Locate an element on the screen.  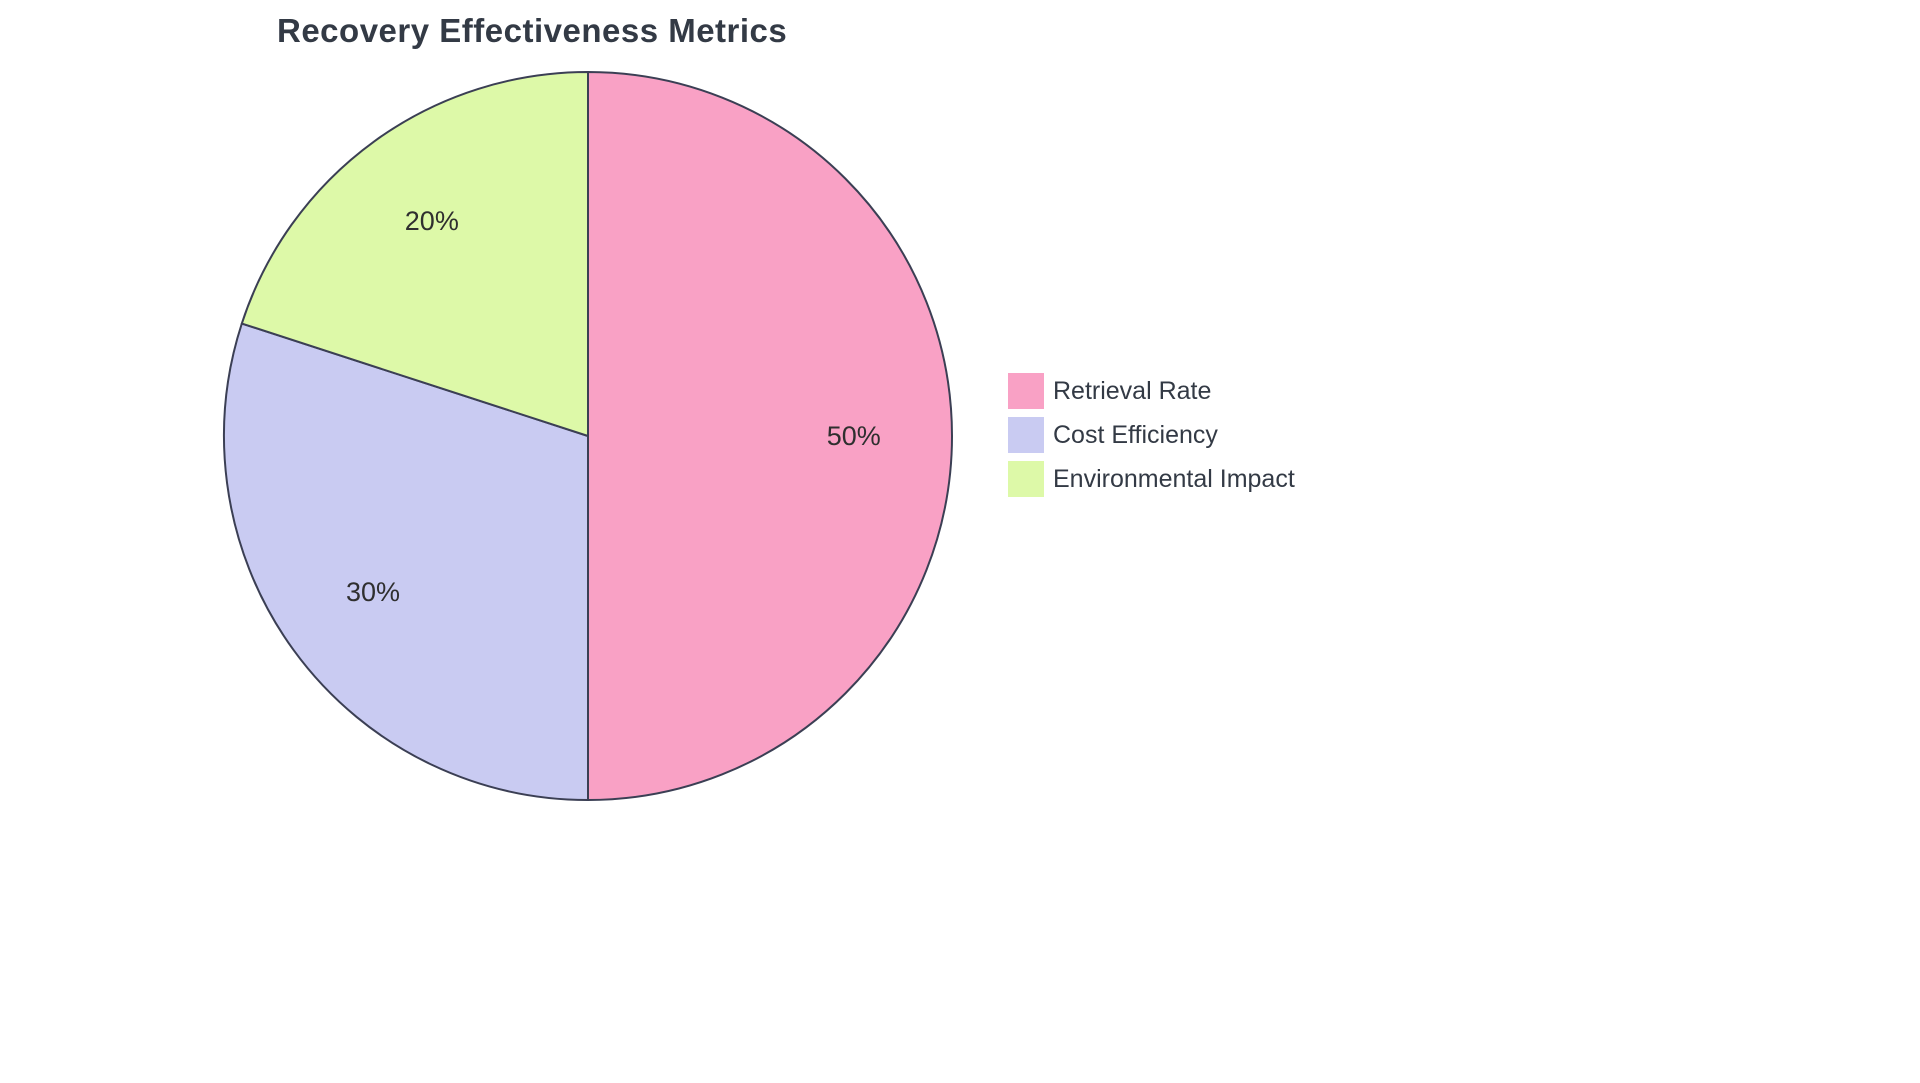
slice-percentage-label-retrieval-rate: 50% is located at coordinates (854, 436).